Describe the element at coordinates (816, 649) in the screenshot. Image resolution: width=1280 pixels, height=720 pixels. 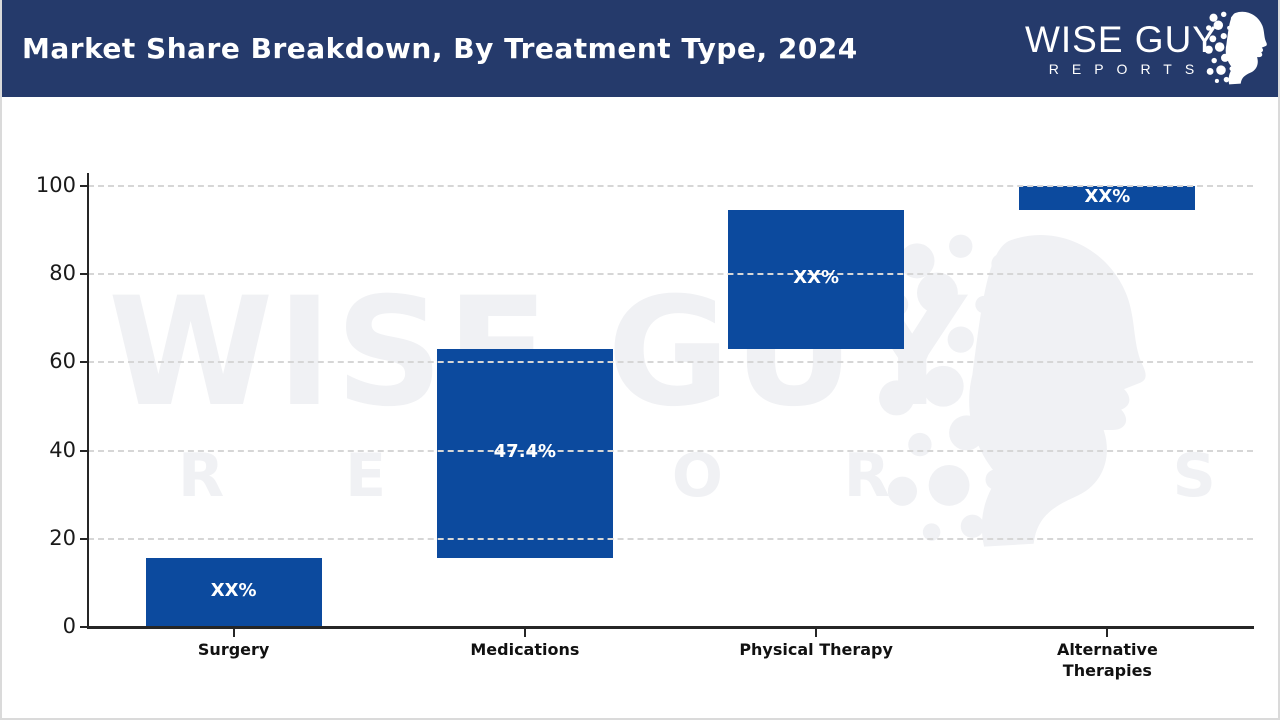
I see `x-axis-category-label: Physical Therapy` at that location.